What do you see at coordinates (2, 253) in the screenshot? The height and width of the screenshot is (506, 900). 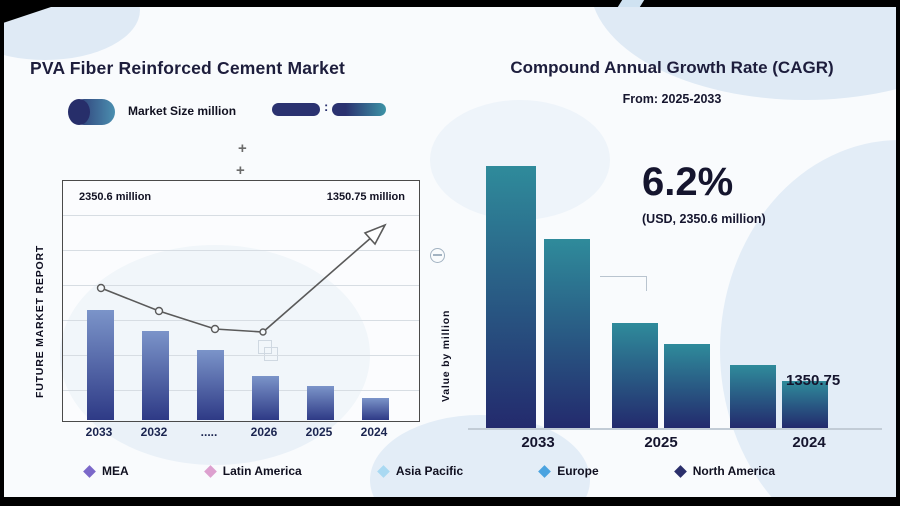 I see `frame-left` at bounding box center [2, 253].